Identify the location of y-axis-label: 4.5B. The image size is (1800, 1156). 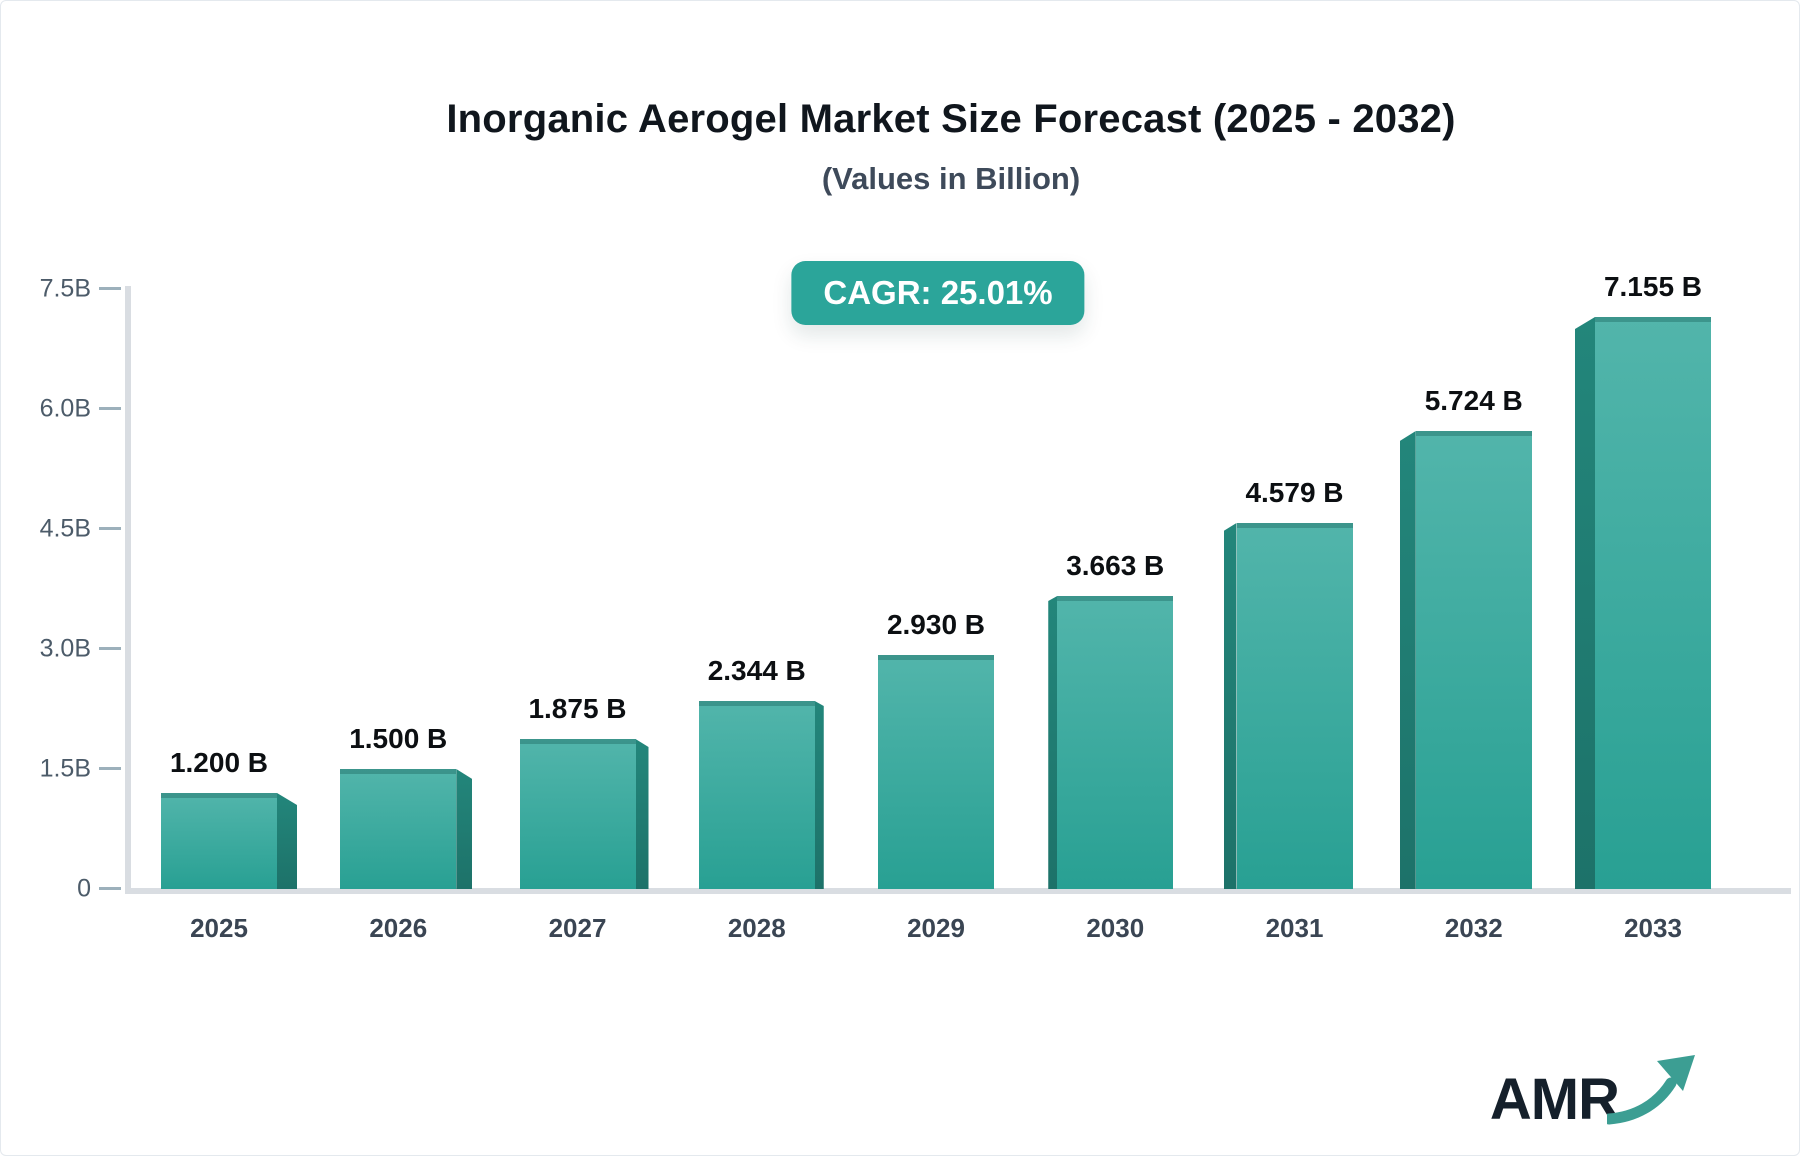
(65, 528).